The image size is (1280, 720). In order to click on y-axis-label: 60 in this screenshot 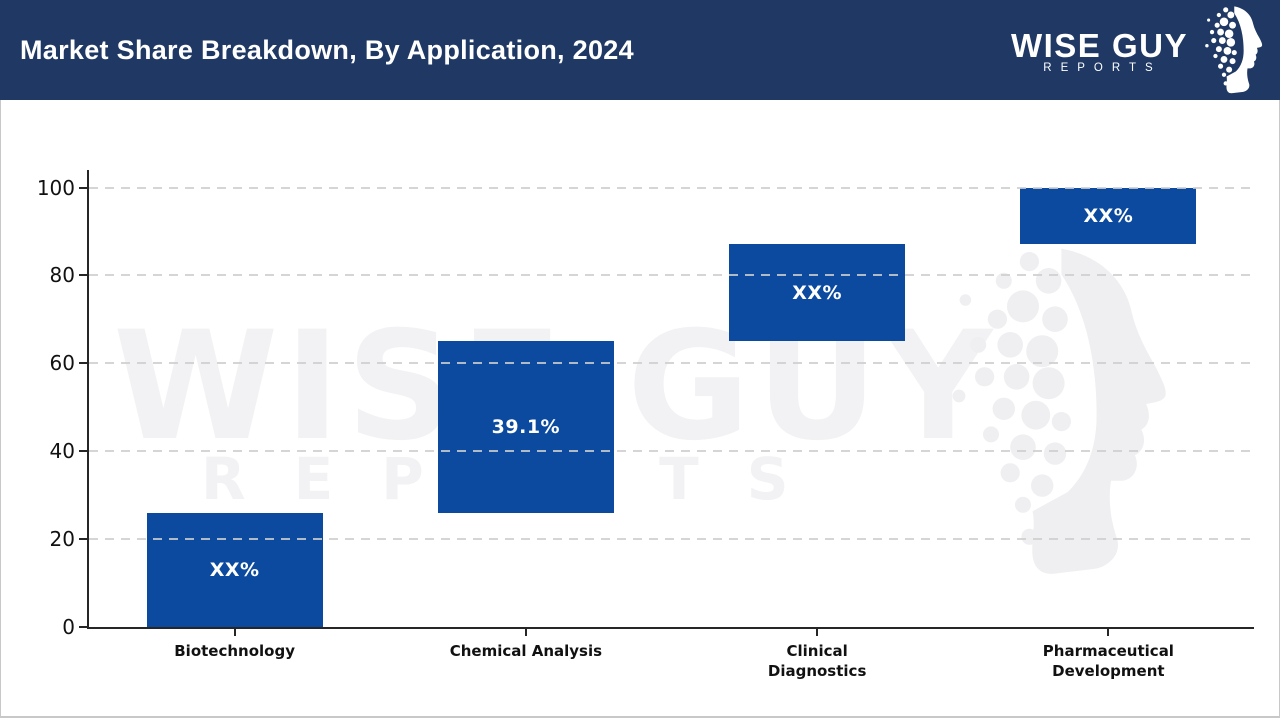, I will do `click(62, 363)`.